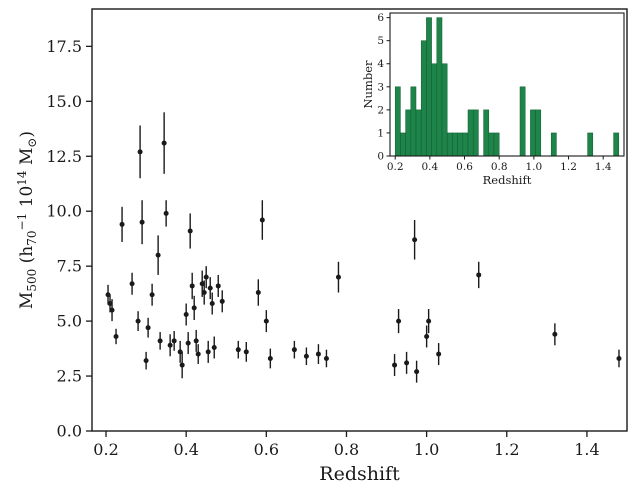 This screenshot has height=490, width=636. Describe the element at coordinates (69, 431) in the screenshot. I see `y-tick-label: 0.0` at that location.